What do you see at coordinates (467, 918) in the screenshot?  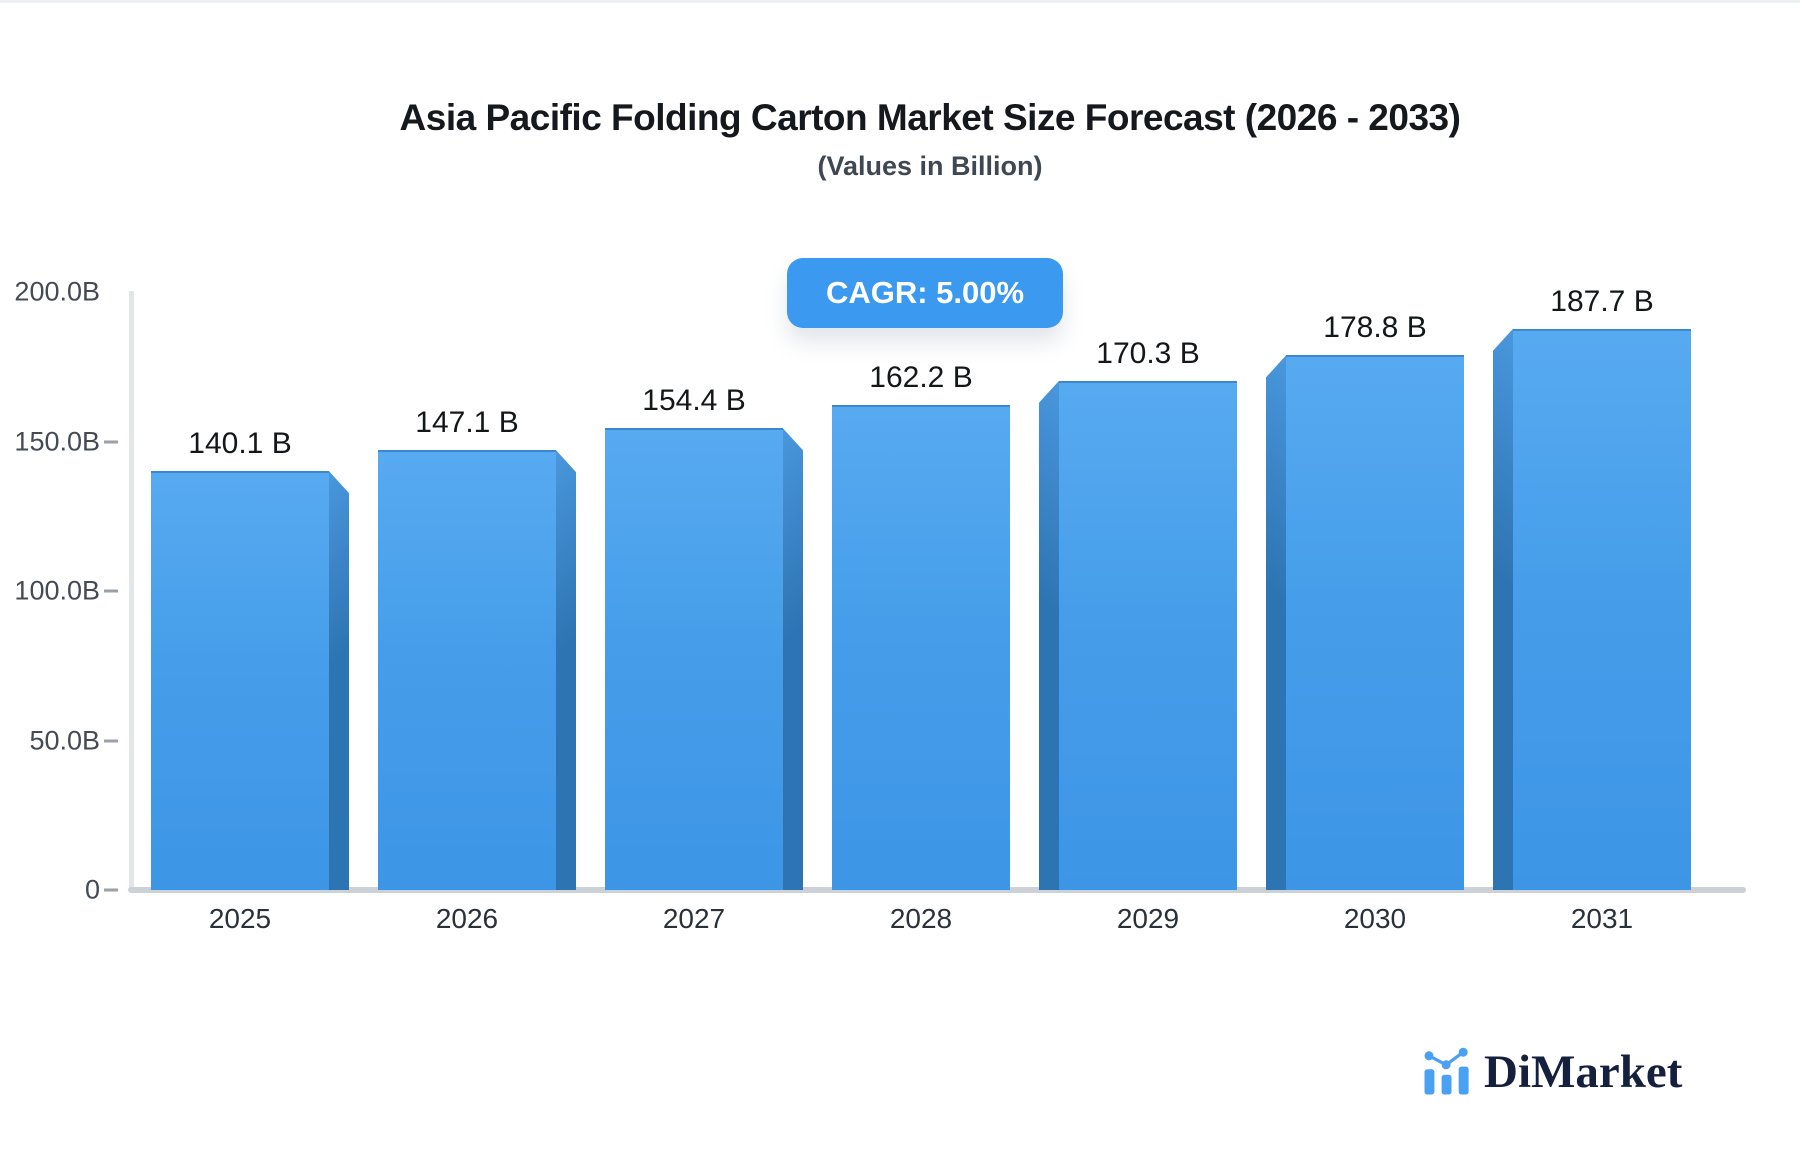 I see `x-axis-category-label: 2026` at bounding box center [467, 918].